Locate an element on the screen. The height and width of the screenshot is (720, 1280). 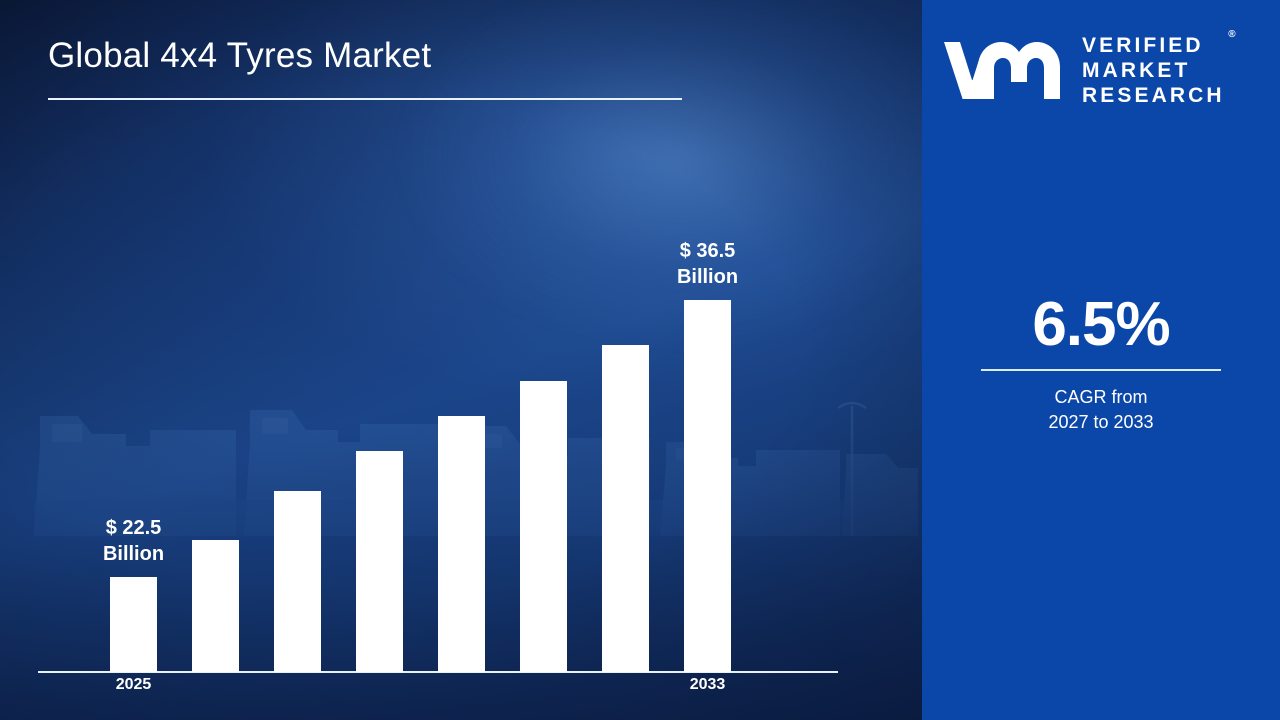
bar-2032 is located at coordinates (707, 486).